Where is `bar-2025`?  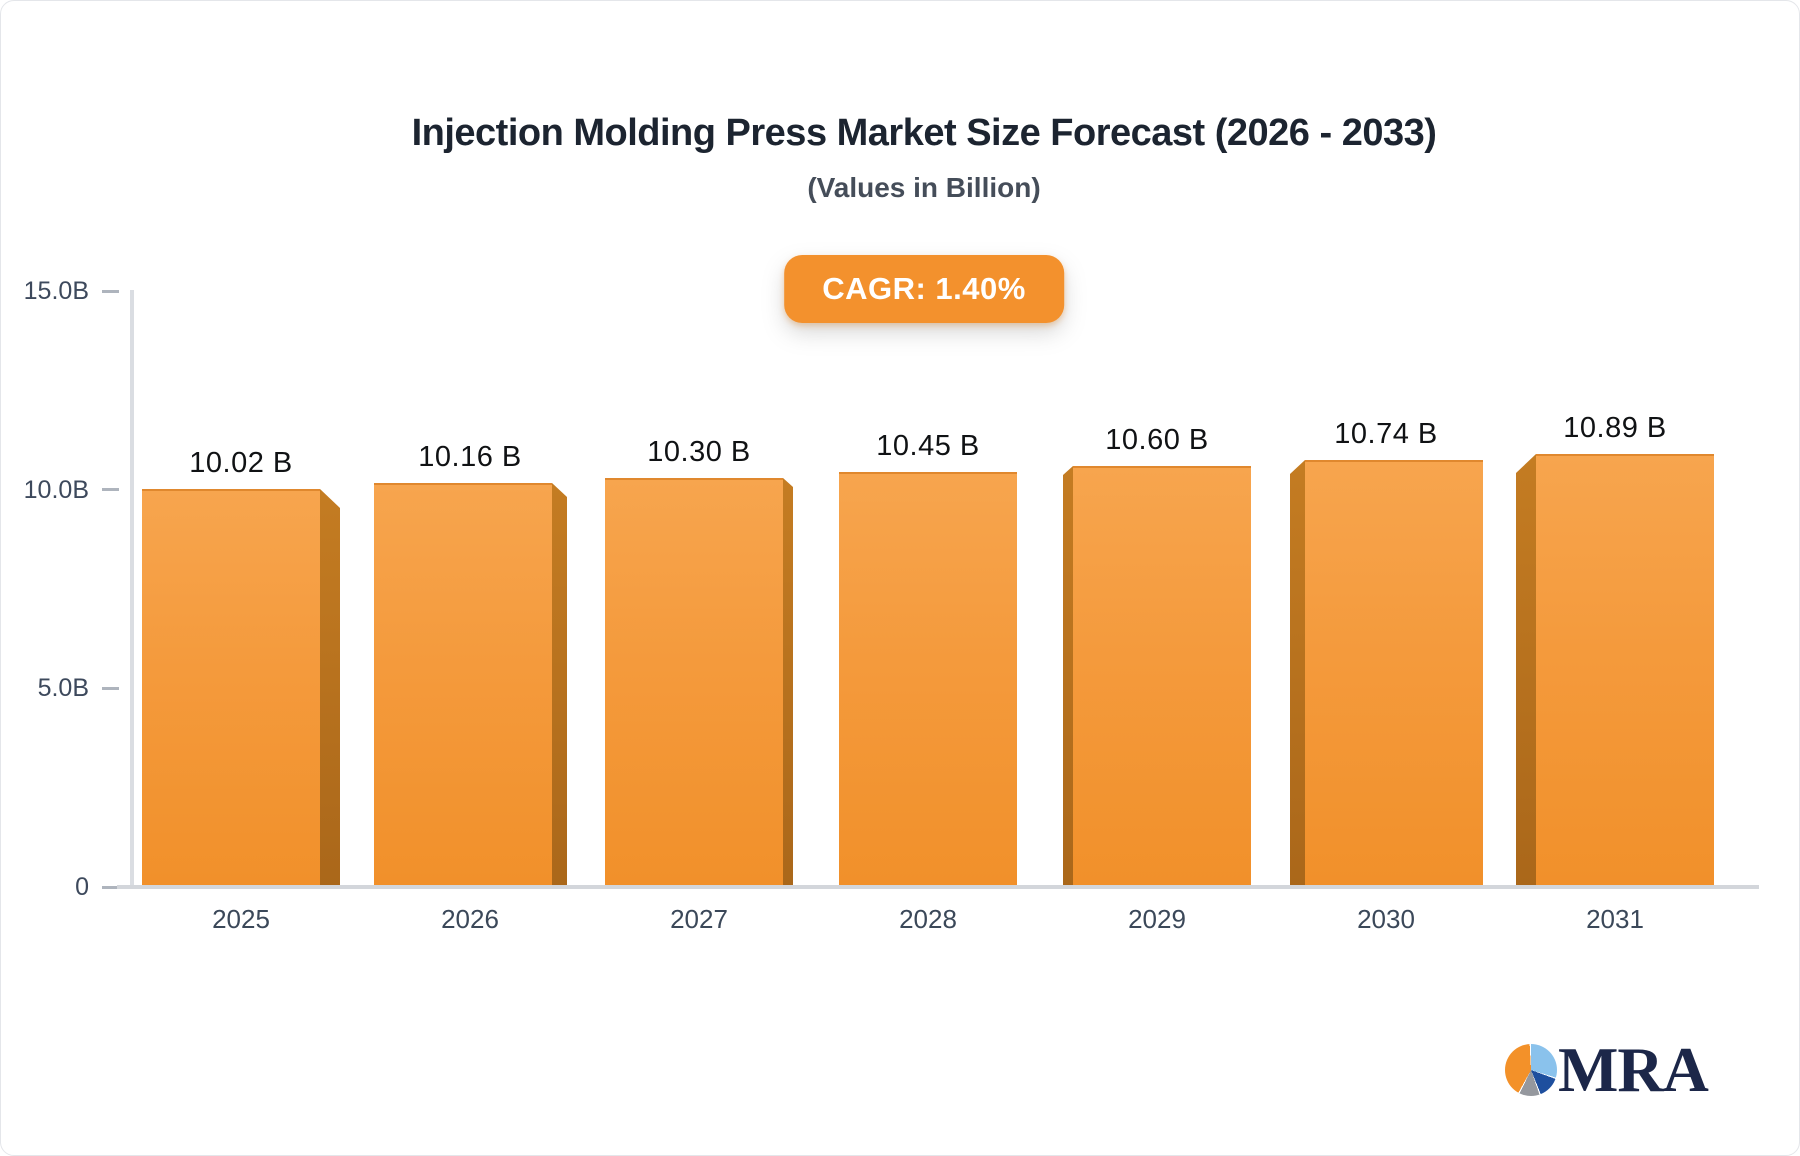
bar-2025 is located at coordinates (241, 689).